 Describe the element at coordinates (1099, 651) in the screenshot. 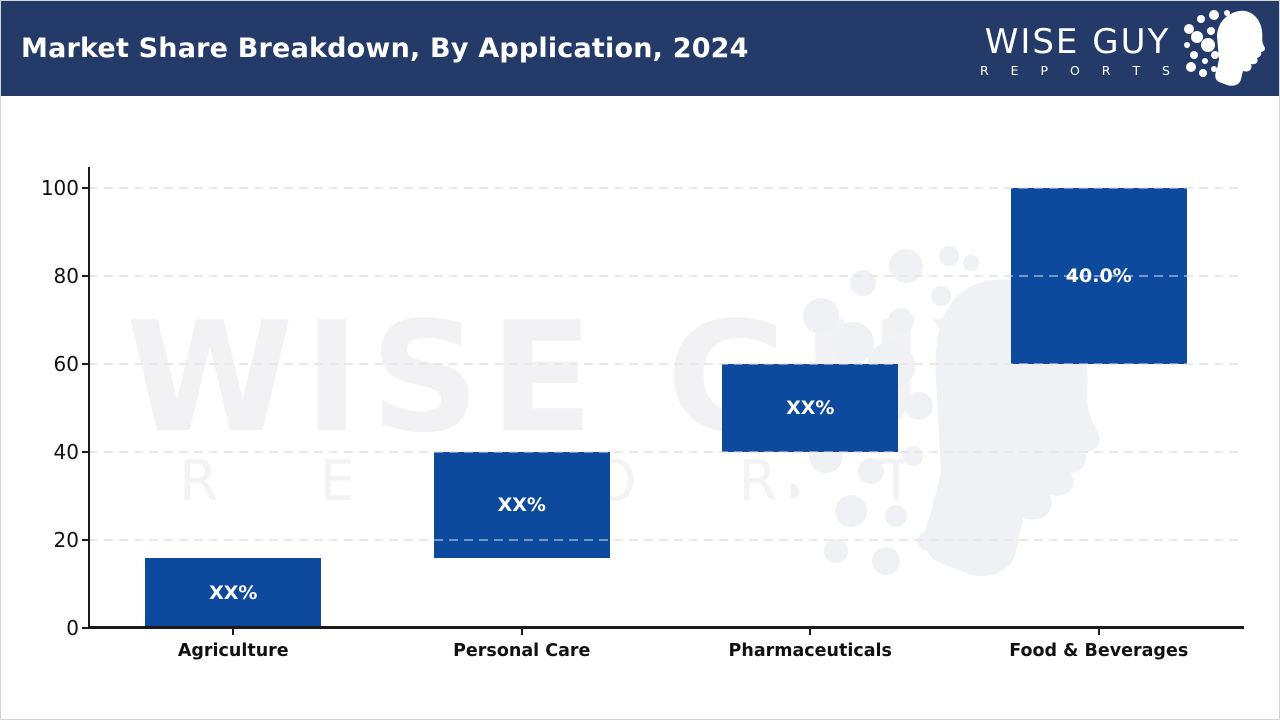

I see `x-category-label: Food & Beverages` at that location.